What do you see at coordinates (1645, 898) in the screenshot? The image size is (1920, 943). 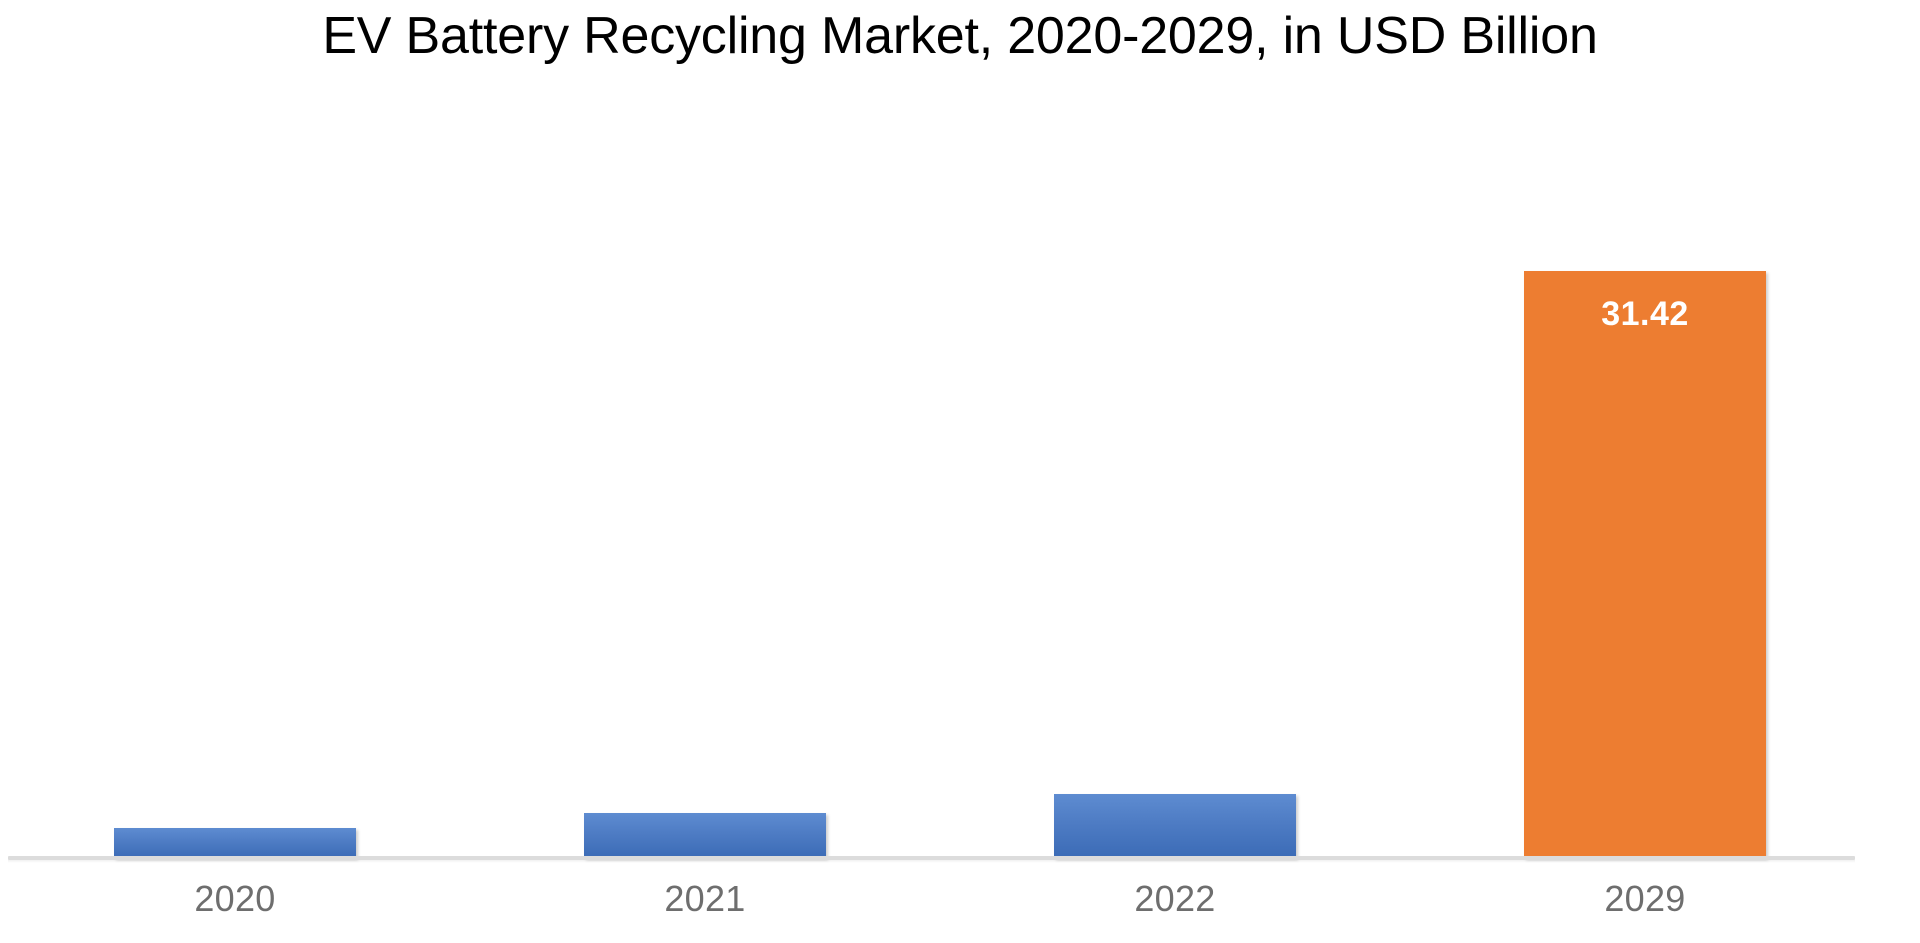 I see `category-label-2029: 2029` at bounding box center [1645, 898].